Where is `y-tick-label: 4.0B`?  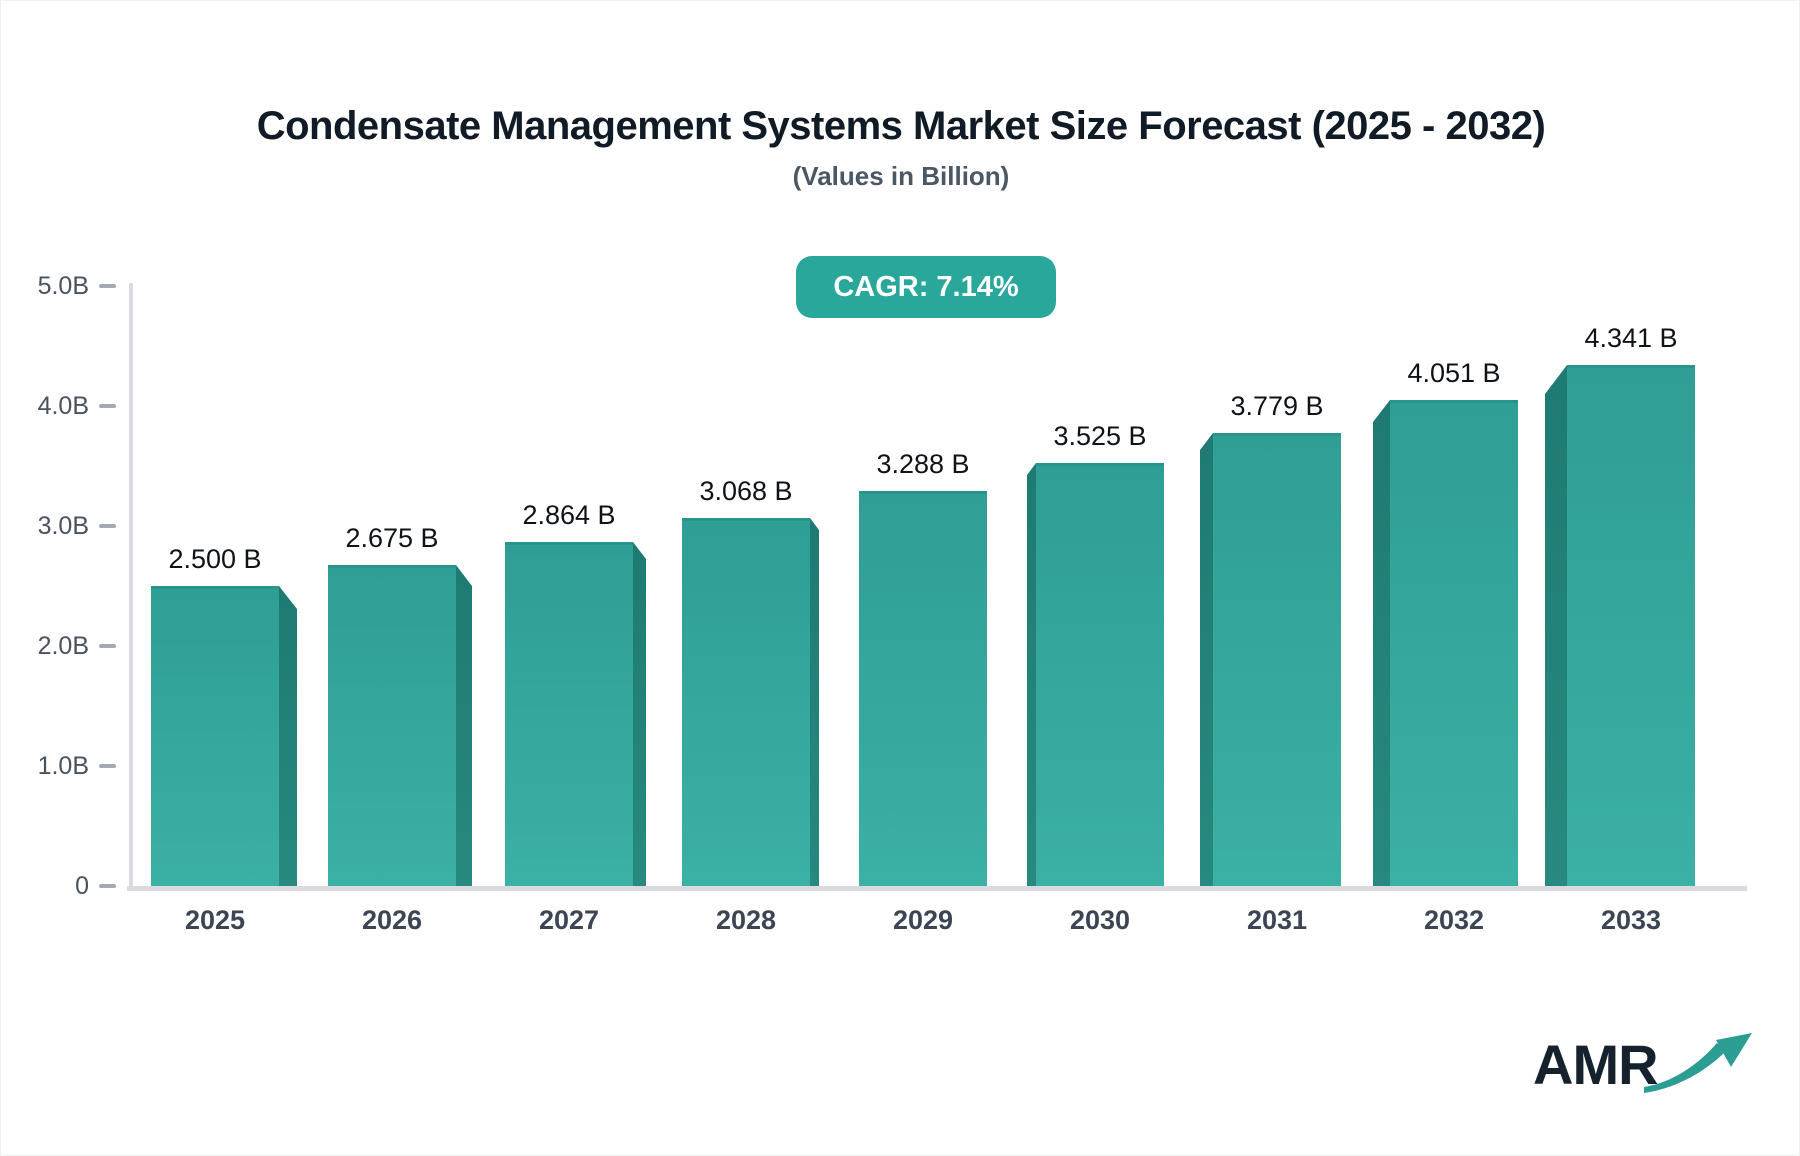
y-tick-label: 4.0B is located at coordinates (63, 406).